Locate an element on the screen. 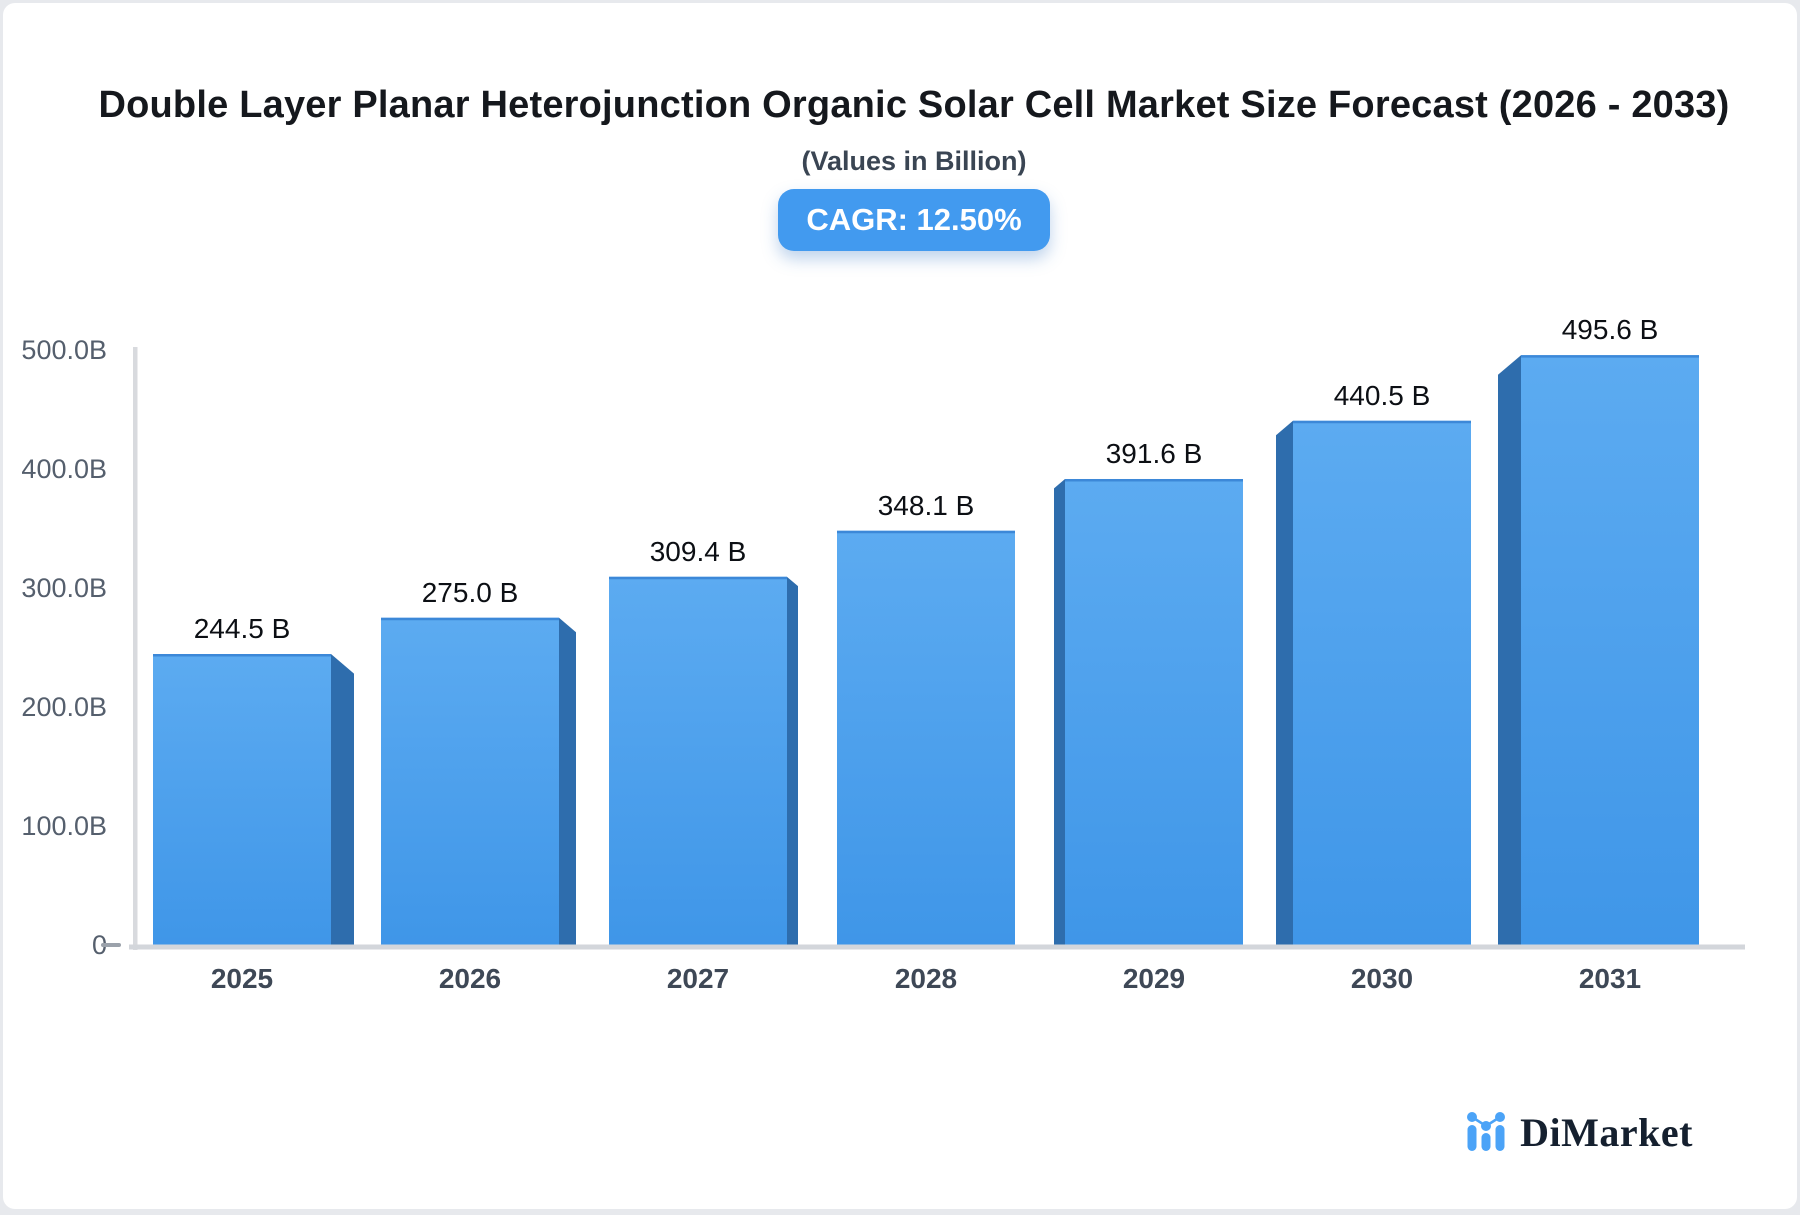  x-axis-year-label: 2027 is located at coordinates (698, 978).